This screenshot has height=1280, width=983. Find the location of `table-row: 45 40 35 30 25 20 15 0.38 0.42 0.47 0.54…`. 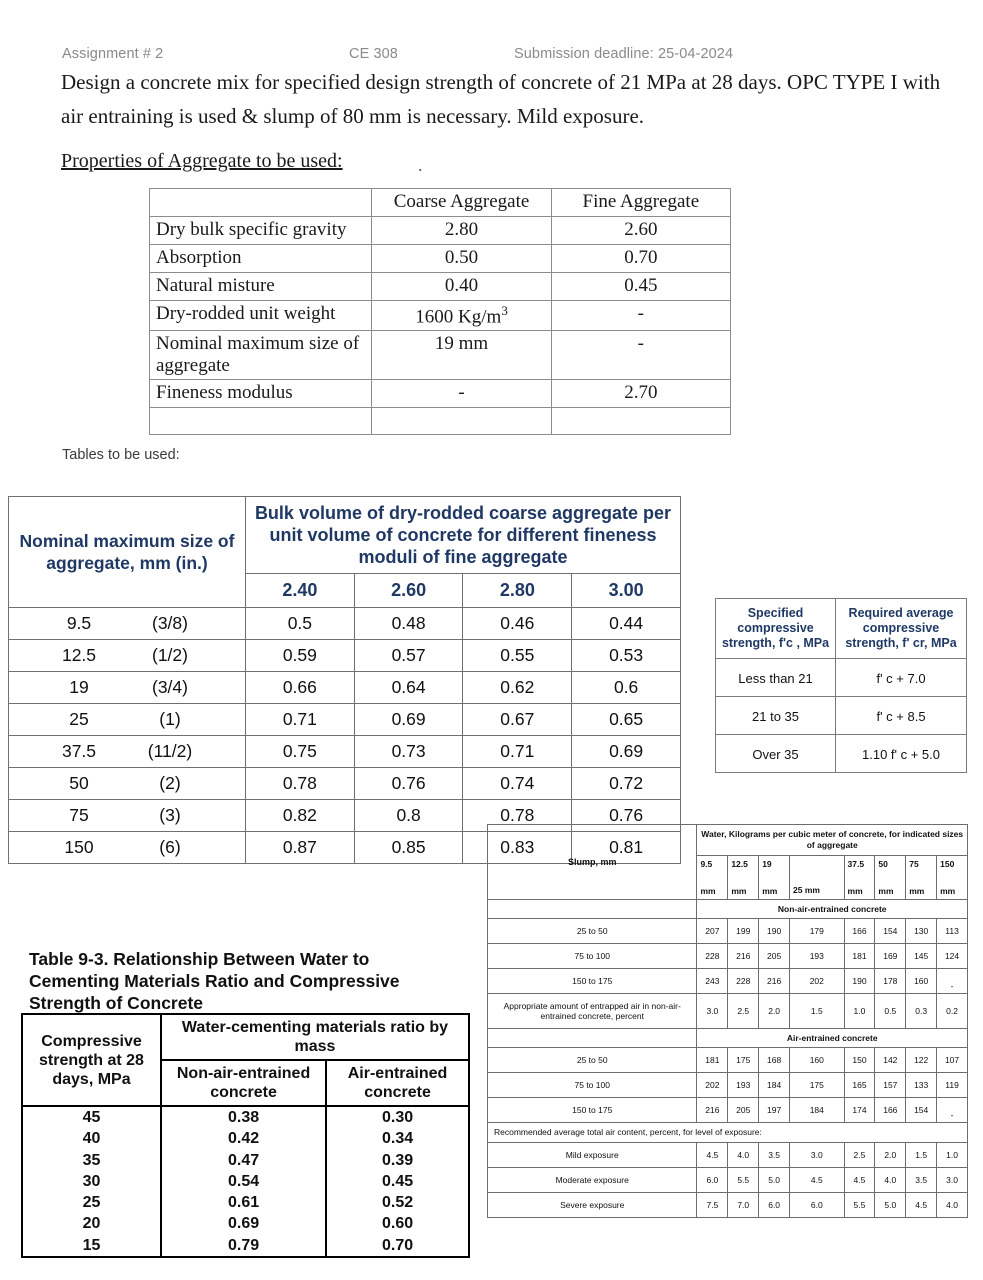

table-row: 45 40 35 30 25 20 15 0.38 0.42 0.47 0.54… is located at coordinates (245, 1181).